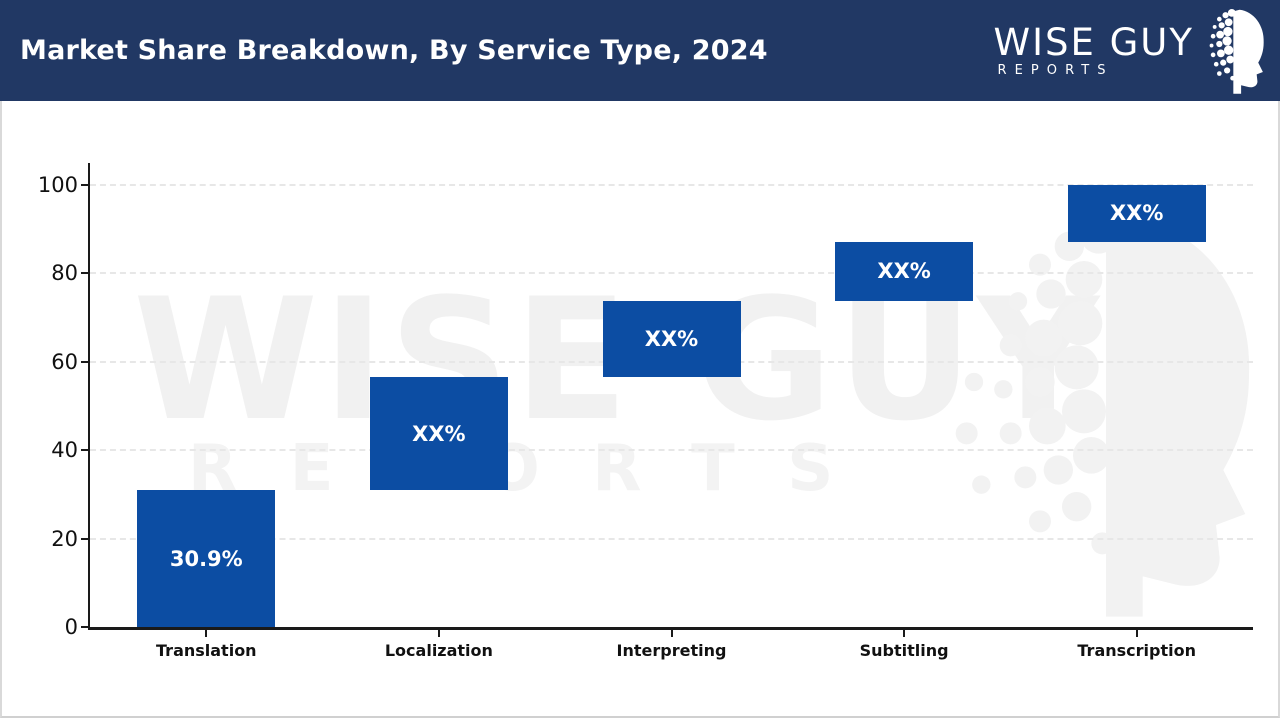 Image resolution: width=1280 pixels, height=720 pixels. What do you see at coordinates (671, 650) in the screenshot?
I see `category-label-interpreting: Interpreting` at bounding box center [671, 650].